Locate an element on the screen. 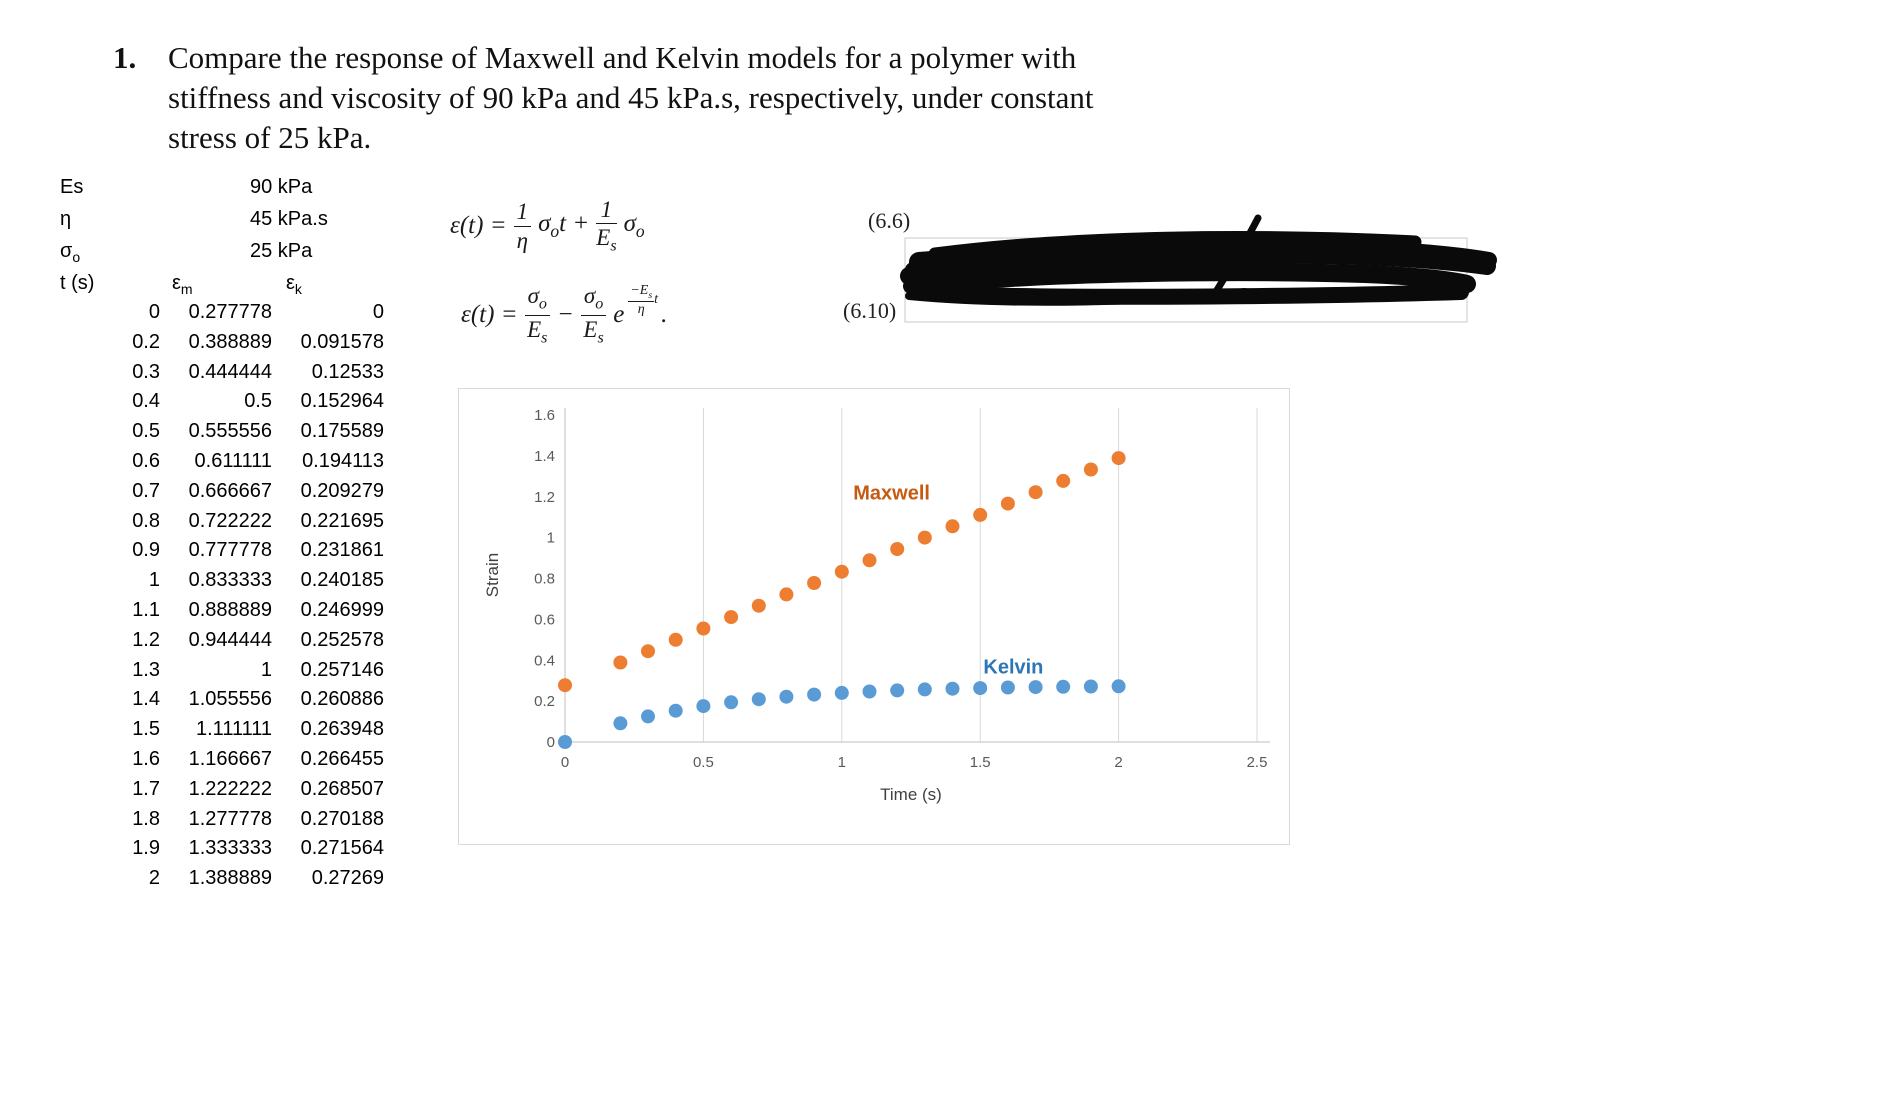 The width and height of the screenshot is (1902, 1106). cell-epsilon-m: 0.388889 is located at coordinates (230, 341).